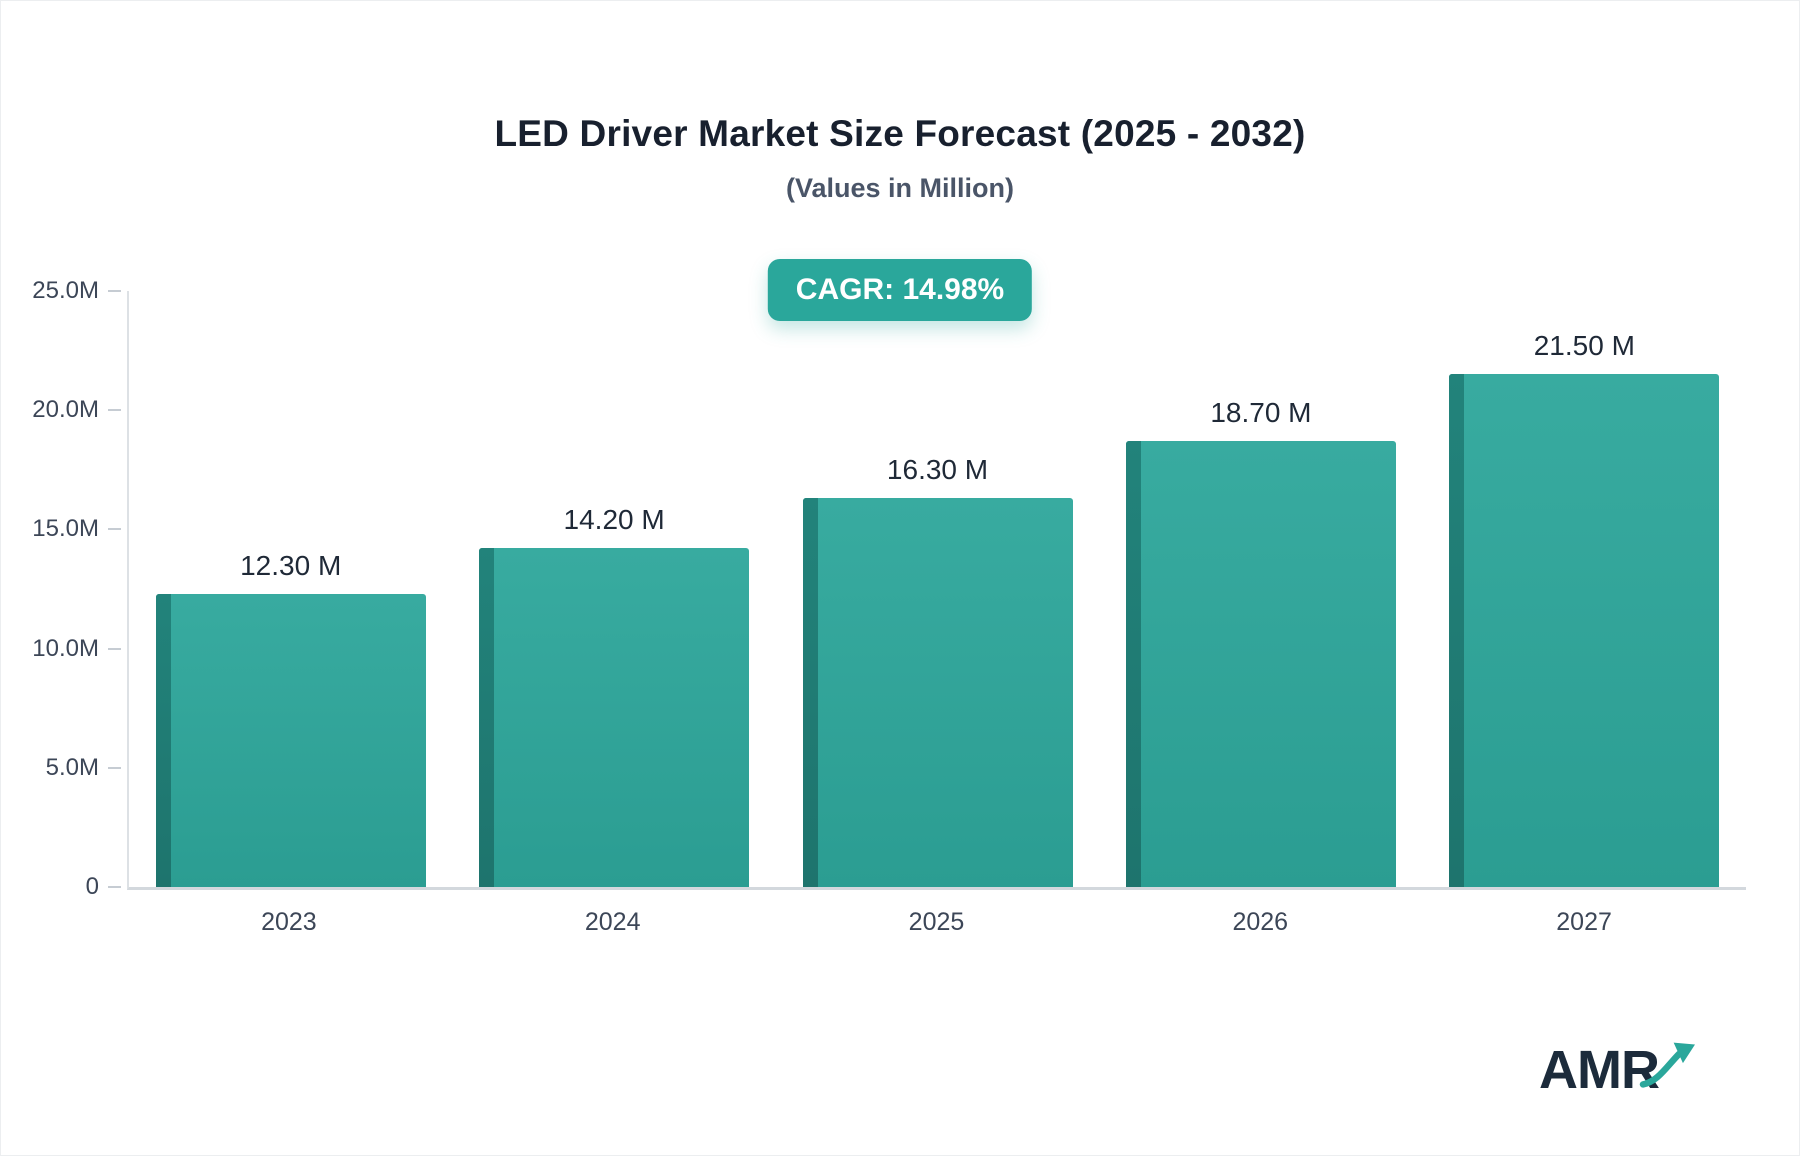  What do you see at coordinates (291, 565) in the screenshot?
I see `bar-value-label: 12.30 M` at bounding box center [291, 565].